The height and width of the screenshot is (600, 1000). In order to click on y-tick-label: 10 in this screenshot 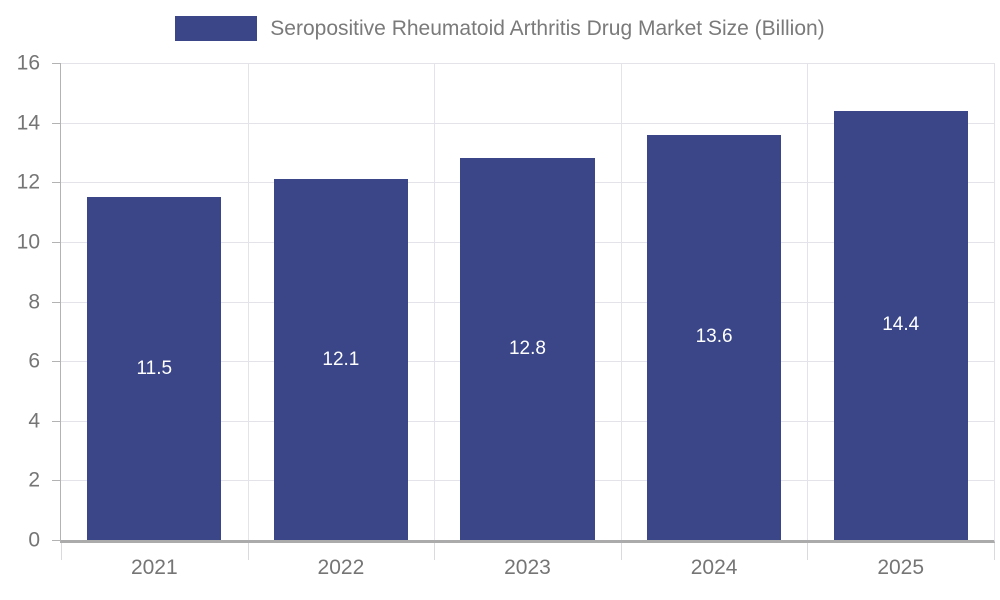, I will do `click(28, 242)`.